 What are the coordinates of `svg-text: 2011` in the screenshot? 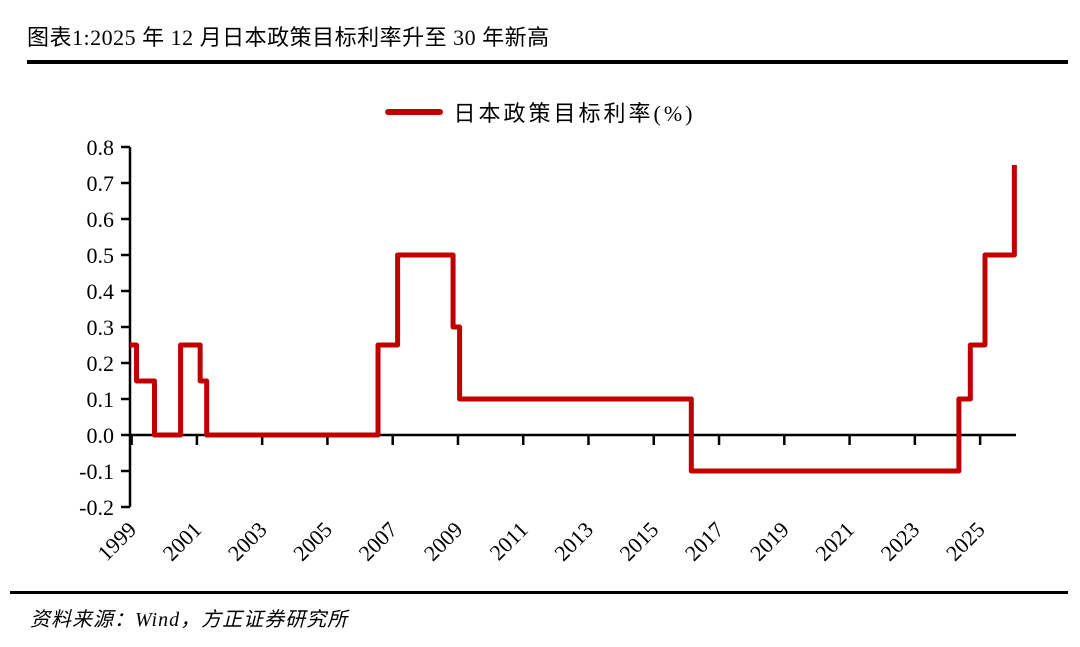 It's located at (509, 541).